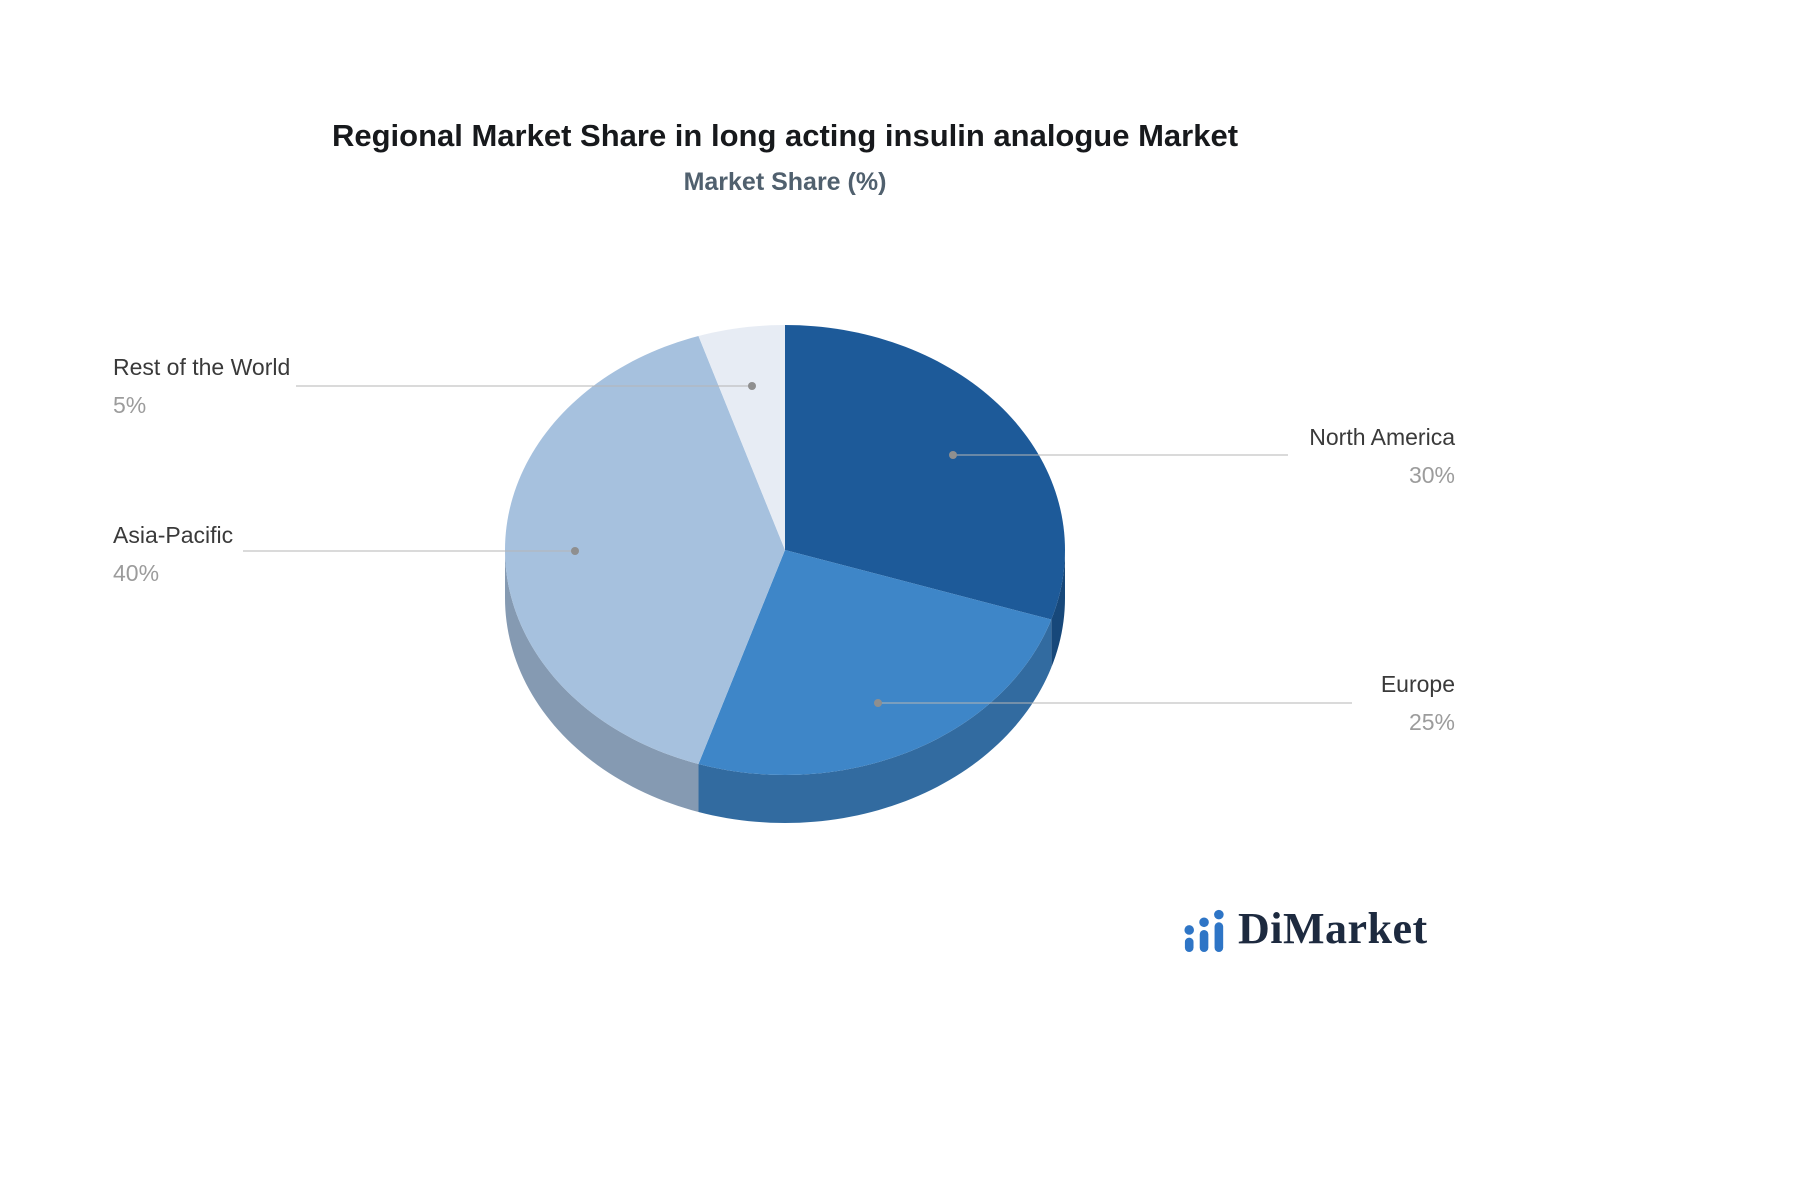 The height and width of the screenshot is (1196, 1800). I want to click on callout-value-europe: 25%, so click(1431, 722).